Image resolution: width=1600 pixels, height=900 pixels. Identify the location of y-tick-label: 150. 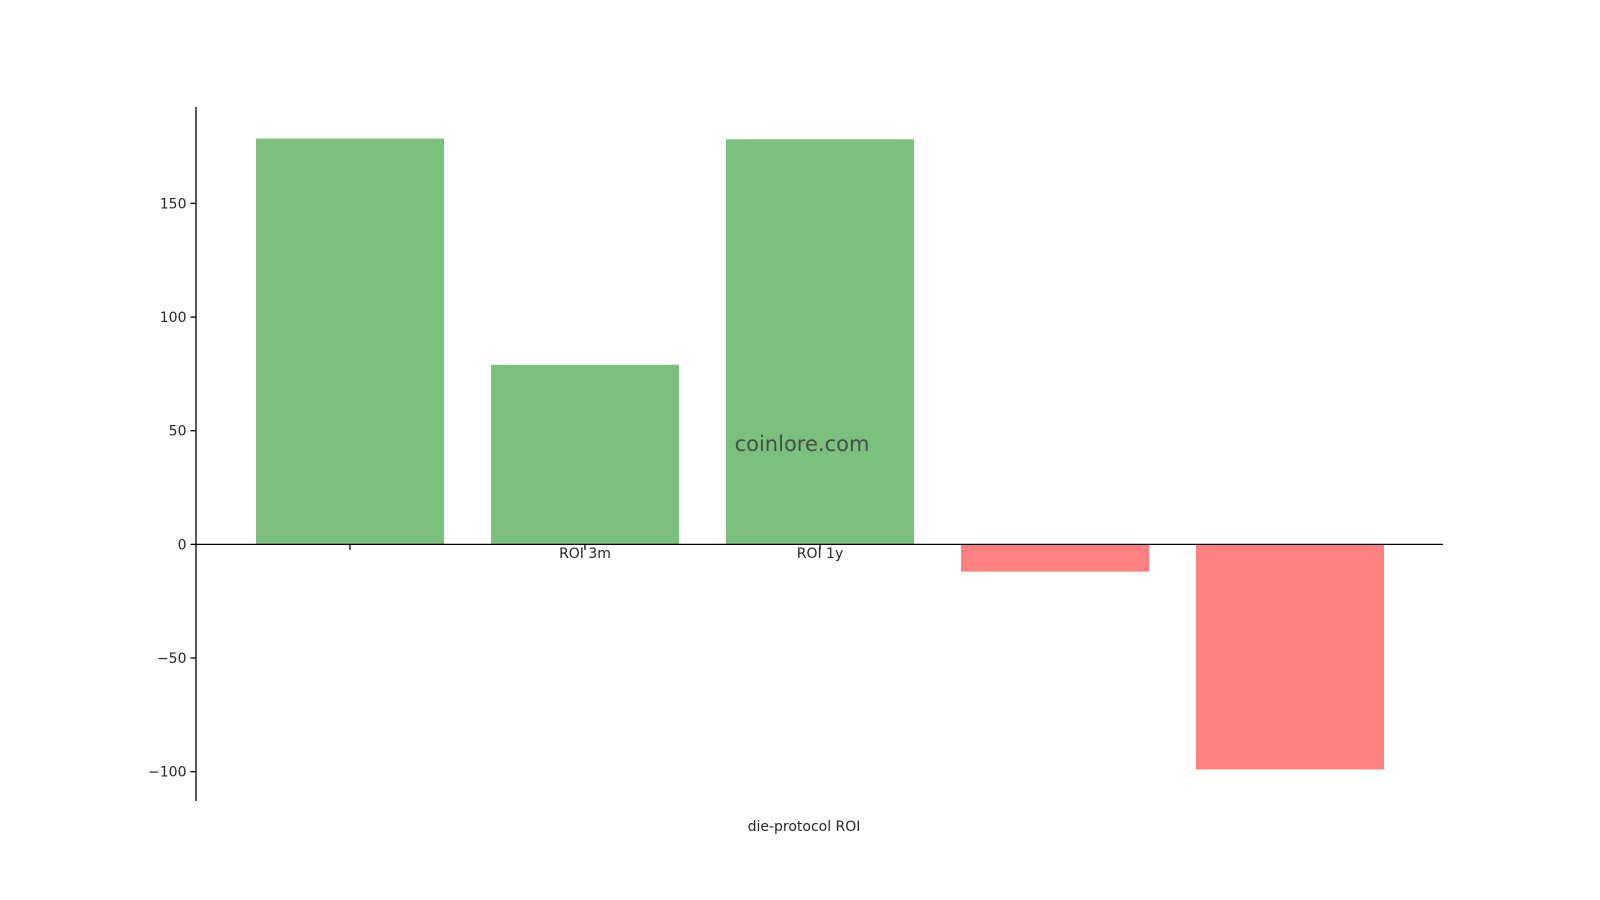
(173, 204).